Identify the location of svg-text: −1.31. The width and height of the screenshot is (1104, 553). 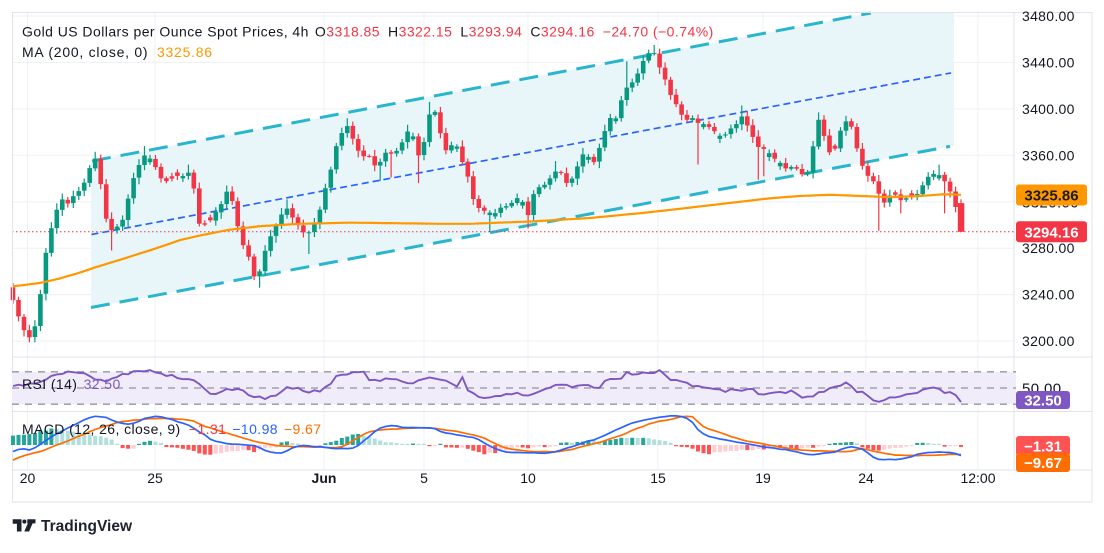
(1043, 447).